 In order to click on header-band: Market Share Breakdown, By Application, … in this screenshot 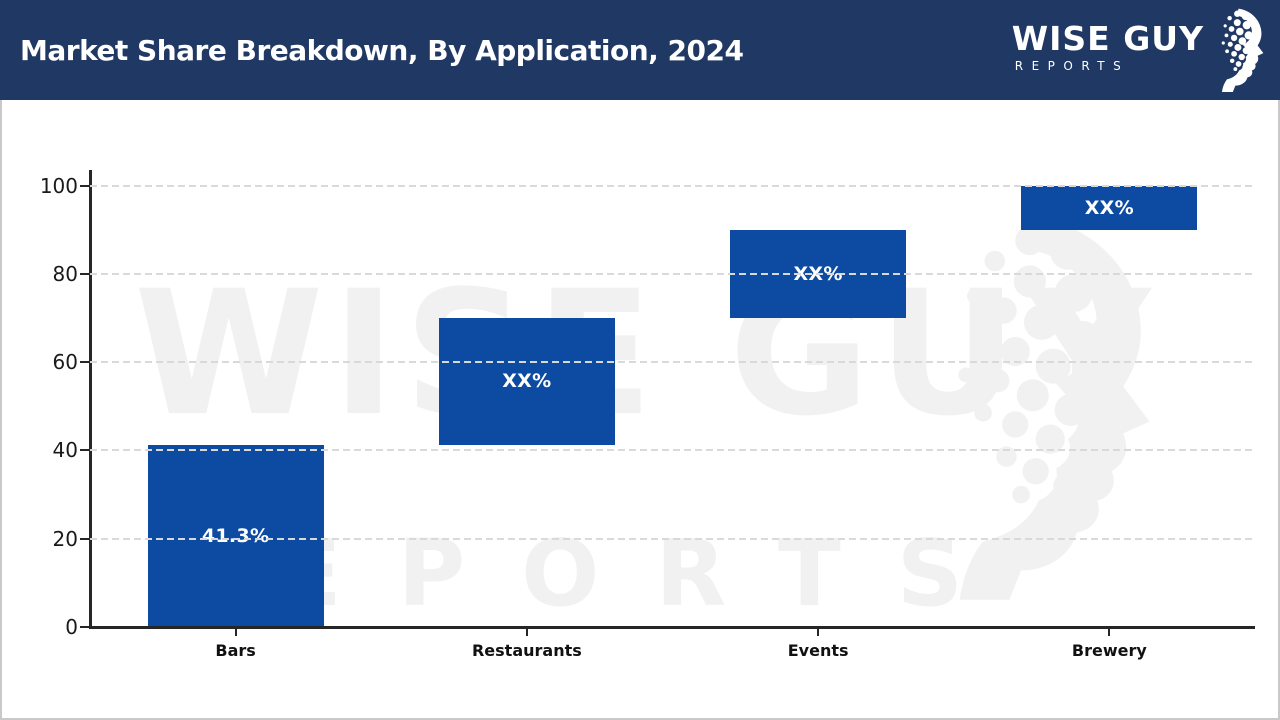, I will do `click(640, 50)`.